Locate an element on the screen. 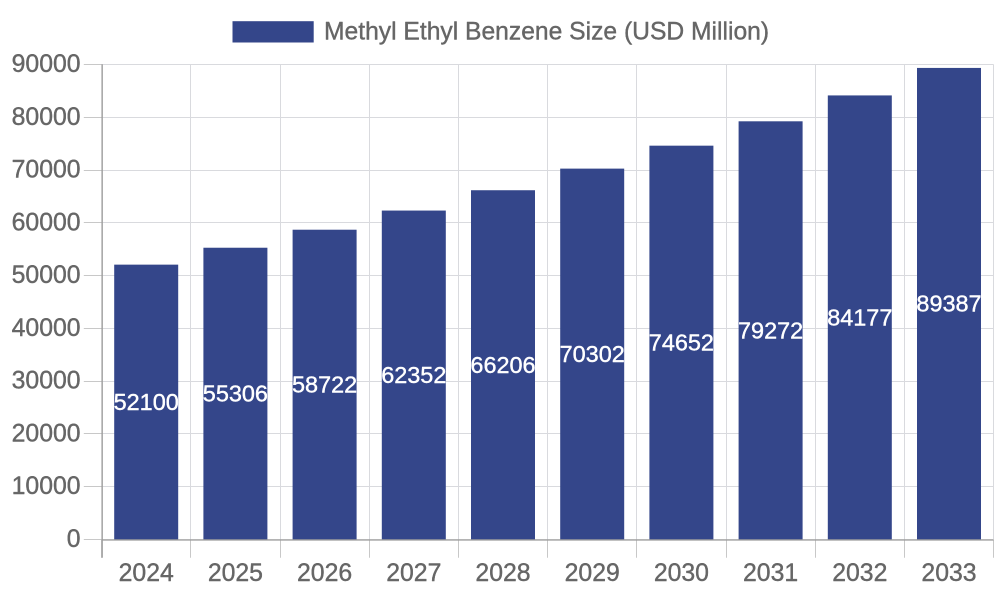  svg-text: 2026 is located at coordinates (324, 573).